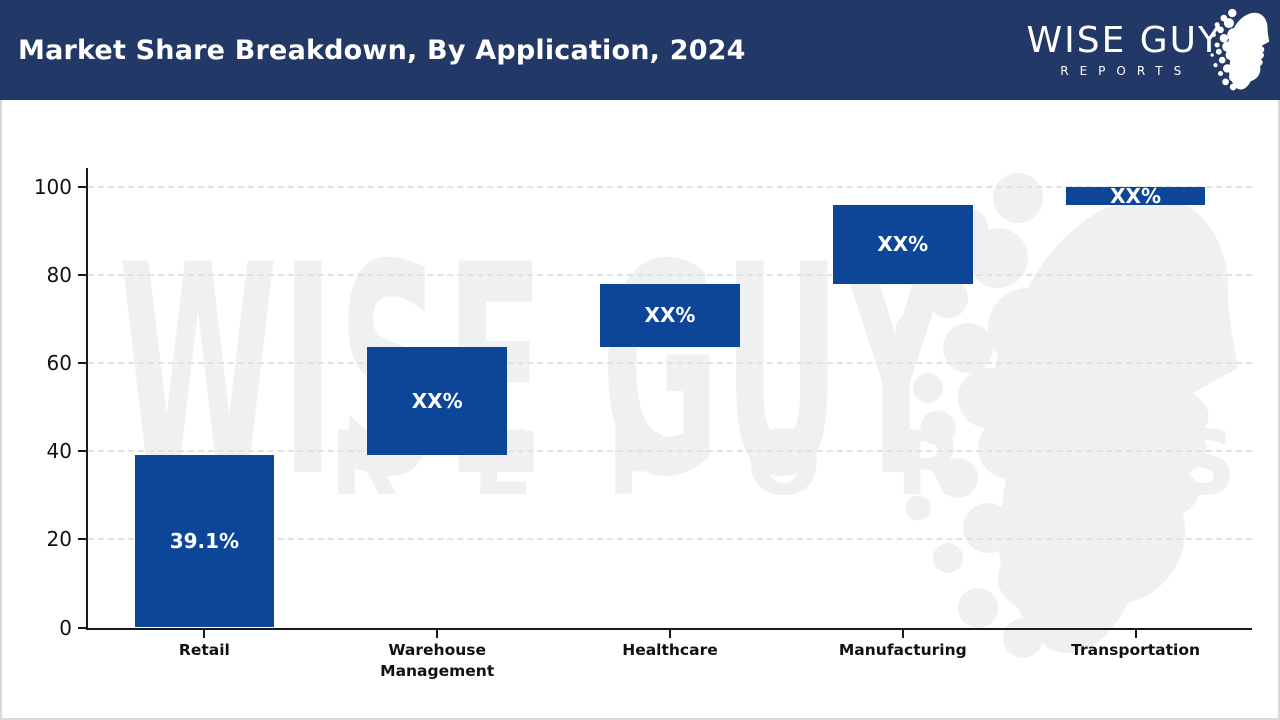 Image resolution: width=1280 pixels, height=720 pixels. What do you see at coordinates (1136, 650) in the screenshot?
I see `category-label: Transportation` at bounding box center [1136, 650].